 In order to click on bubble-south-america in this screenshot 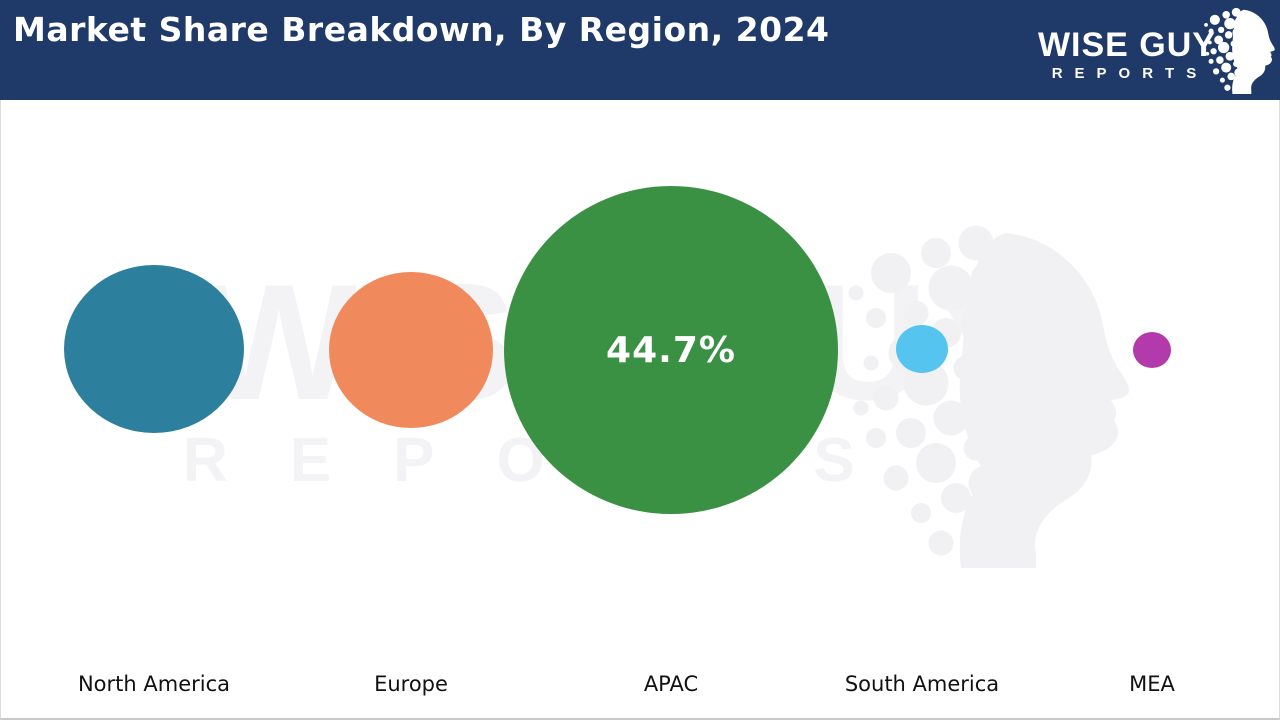, I will do `click(922, 349)`.